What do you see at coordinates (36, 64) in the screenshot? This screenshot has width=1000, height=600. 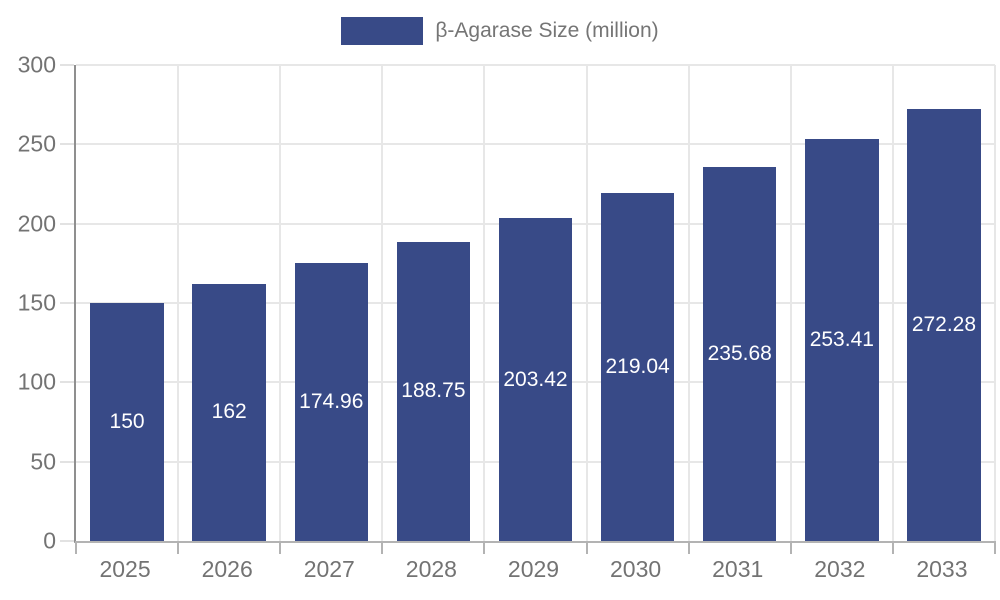 I see `y-tick-label: 300` at bounding box center [36, 64].